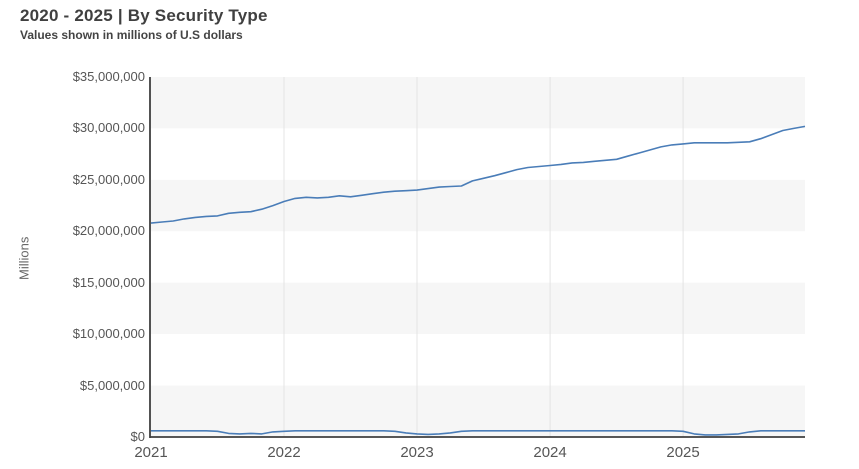  What do you see at coordinates (131, 35) in the screenshot?
I see `chart-subtitle: Values shown in millions of U.S dollars` at bounding box center [131, 35].